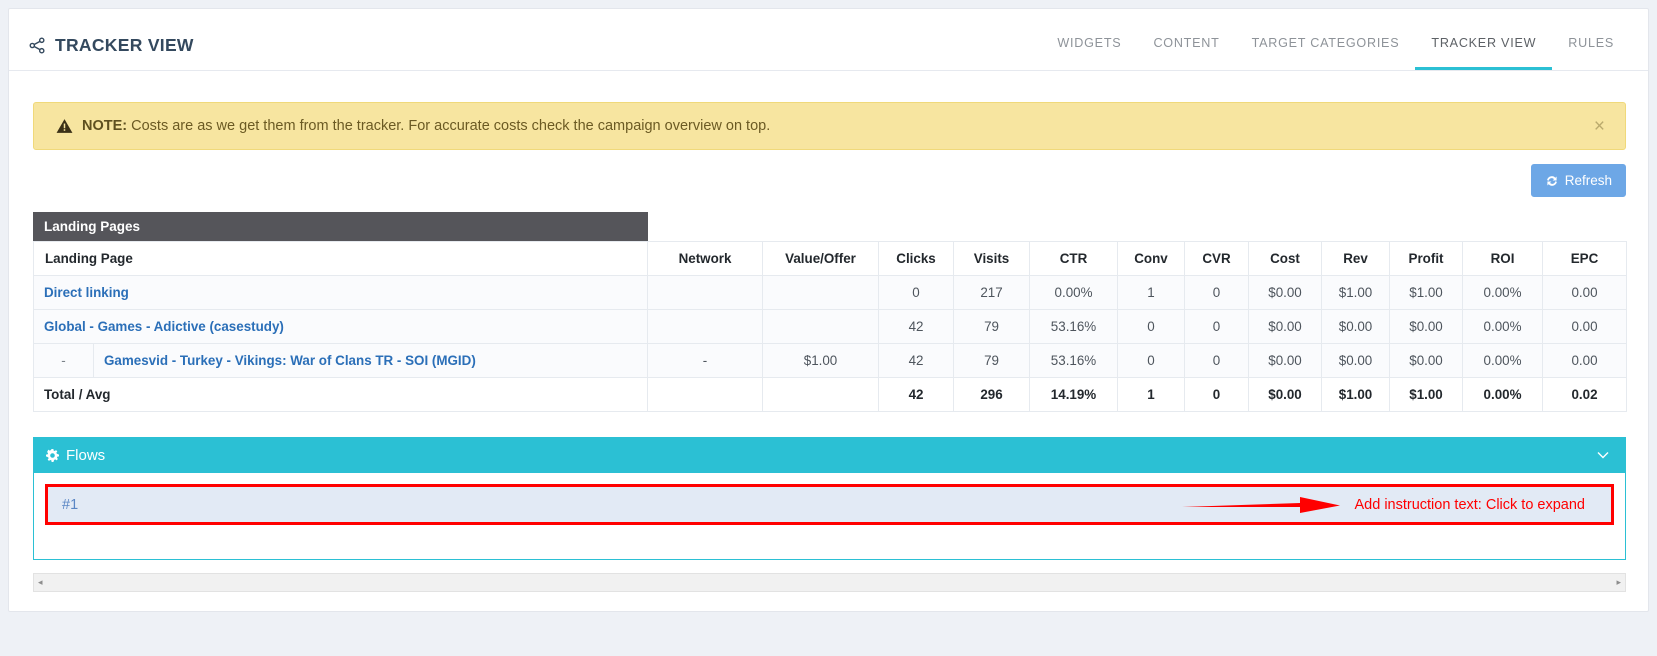  Describe the element at coordinates (821, 360) in the screenshot. I see `cell-value-offer: $1.00` at that location.